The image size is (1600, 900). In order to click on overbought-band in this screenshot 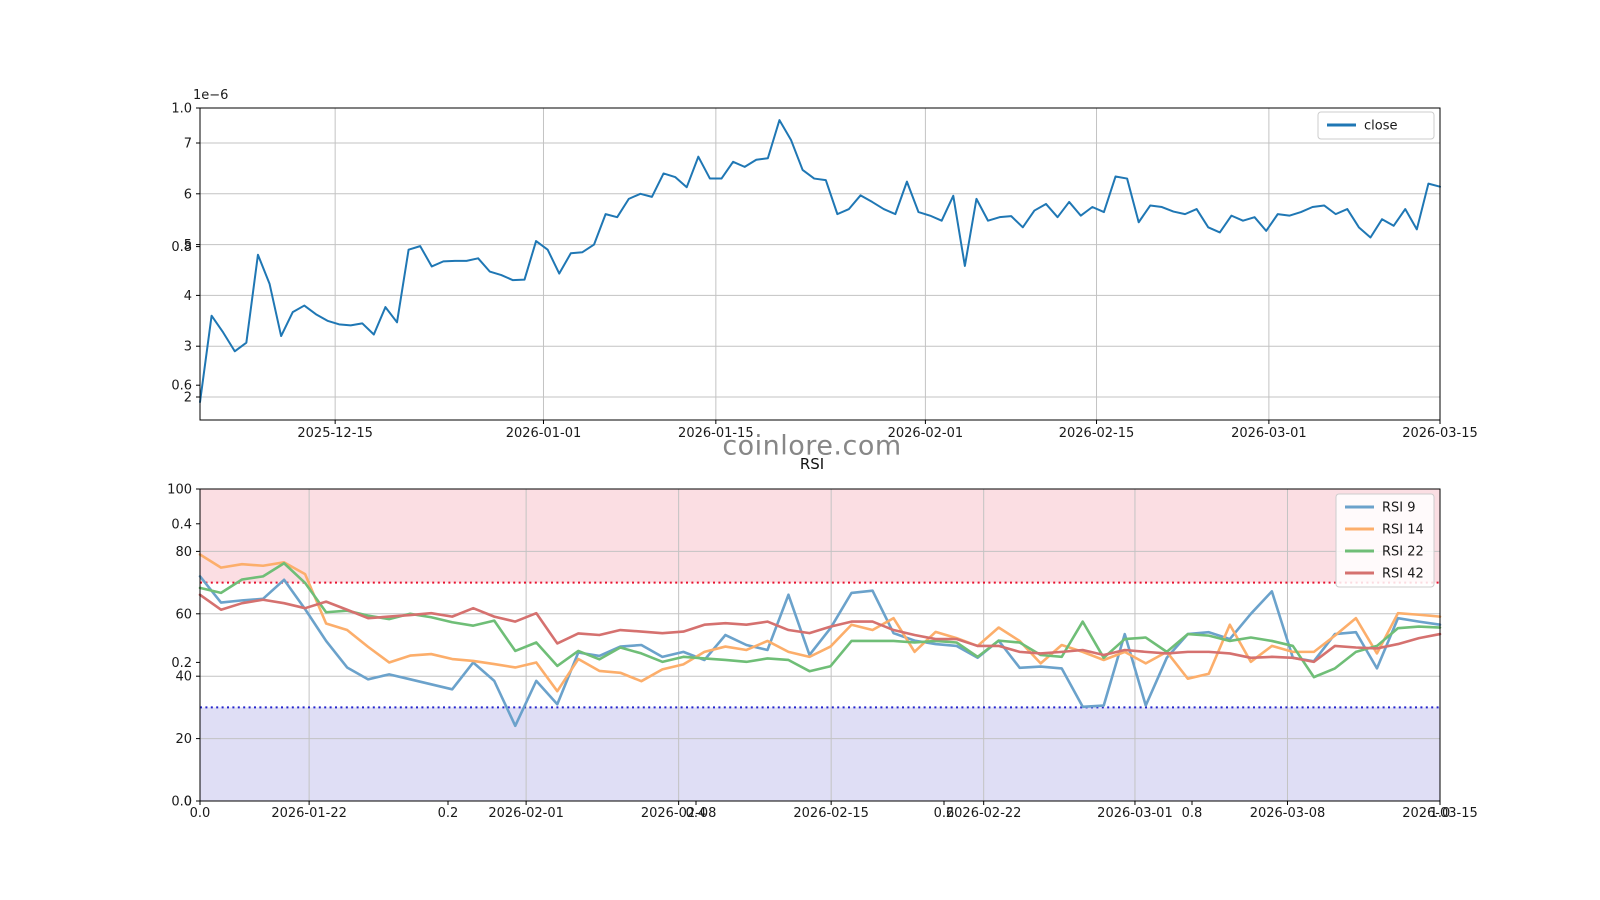, I will do `click(820, 536)`.